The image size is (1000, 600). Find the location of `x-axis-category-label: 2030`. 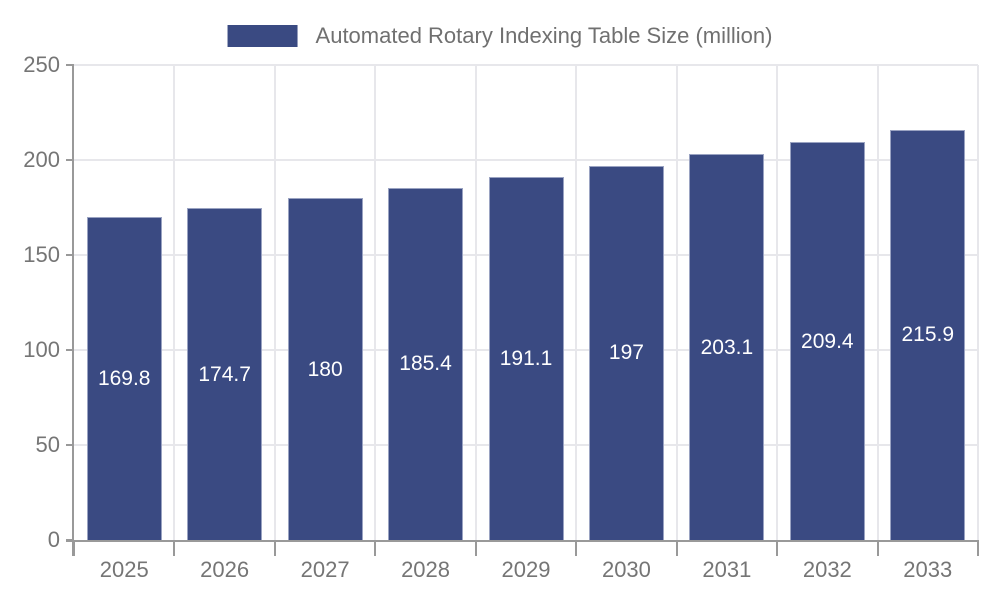

x-axis-category-label: 2030 is located at coordinates (626, 569).